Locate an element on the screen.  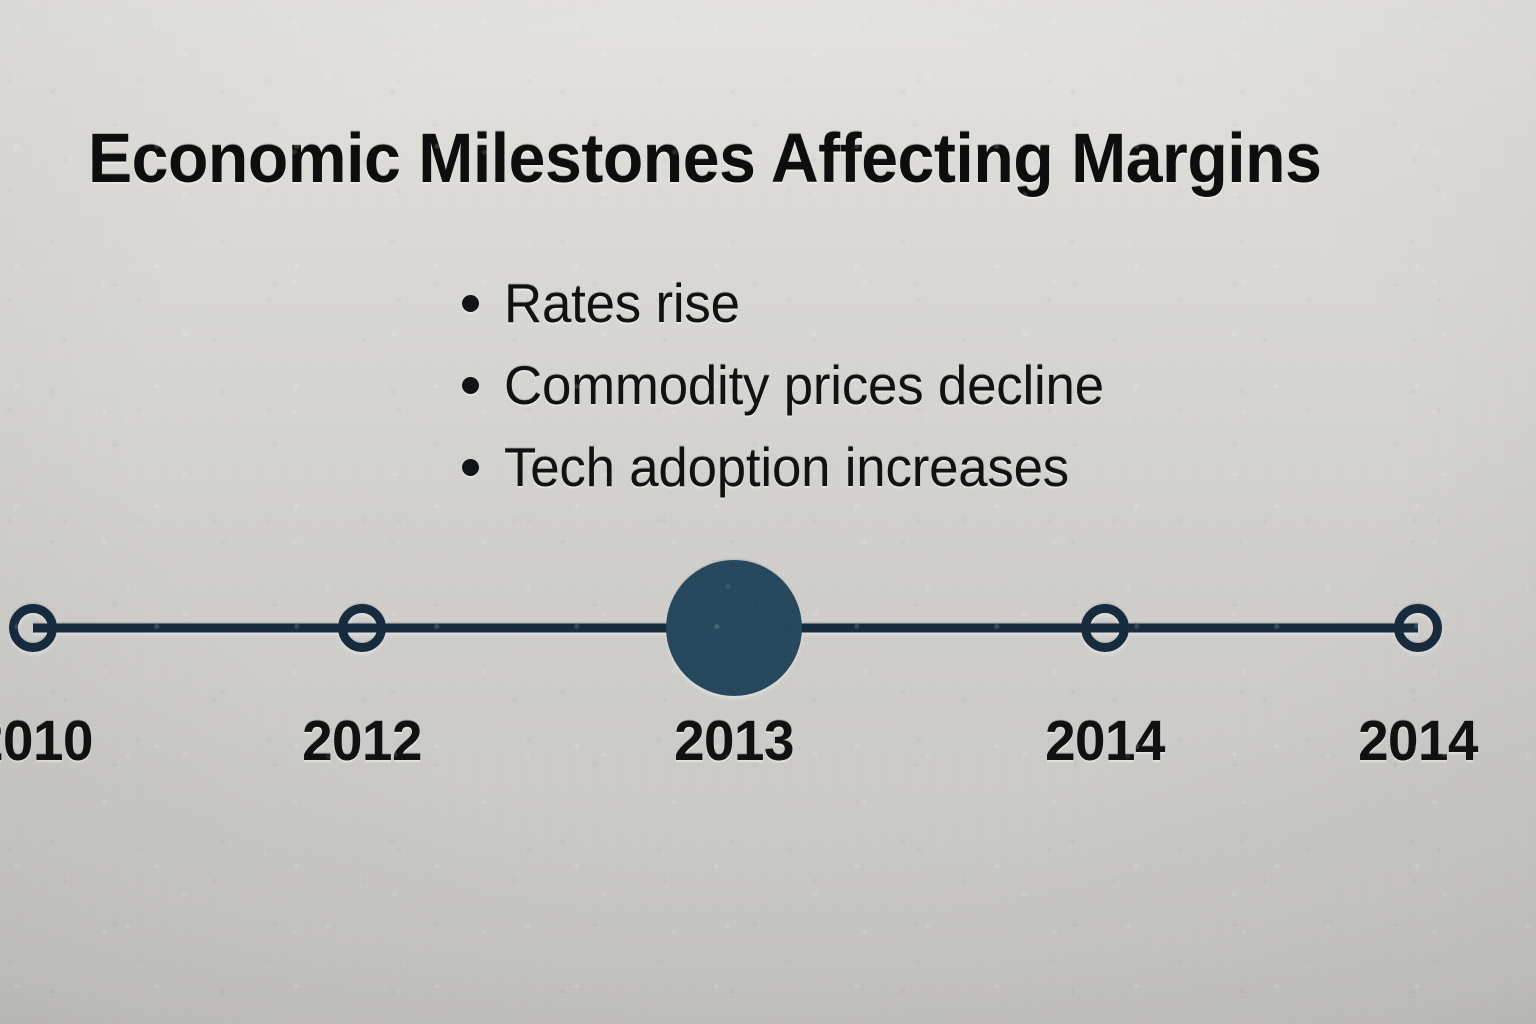
timeline-marker-2014-b is located at coordinates (1418, 628).